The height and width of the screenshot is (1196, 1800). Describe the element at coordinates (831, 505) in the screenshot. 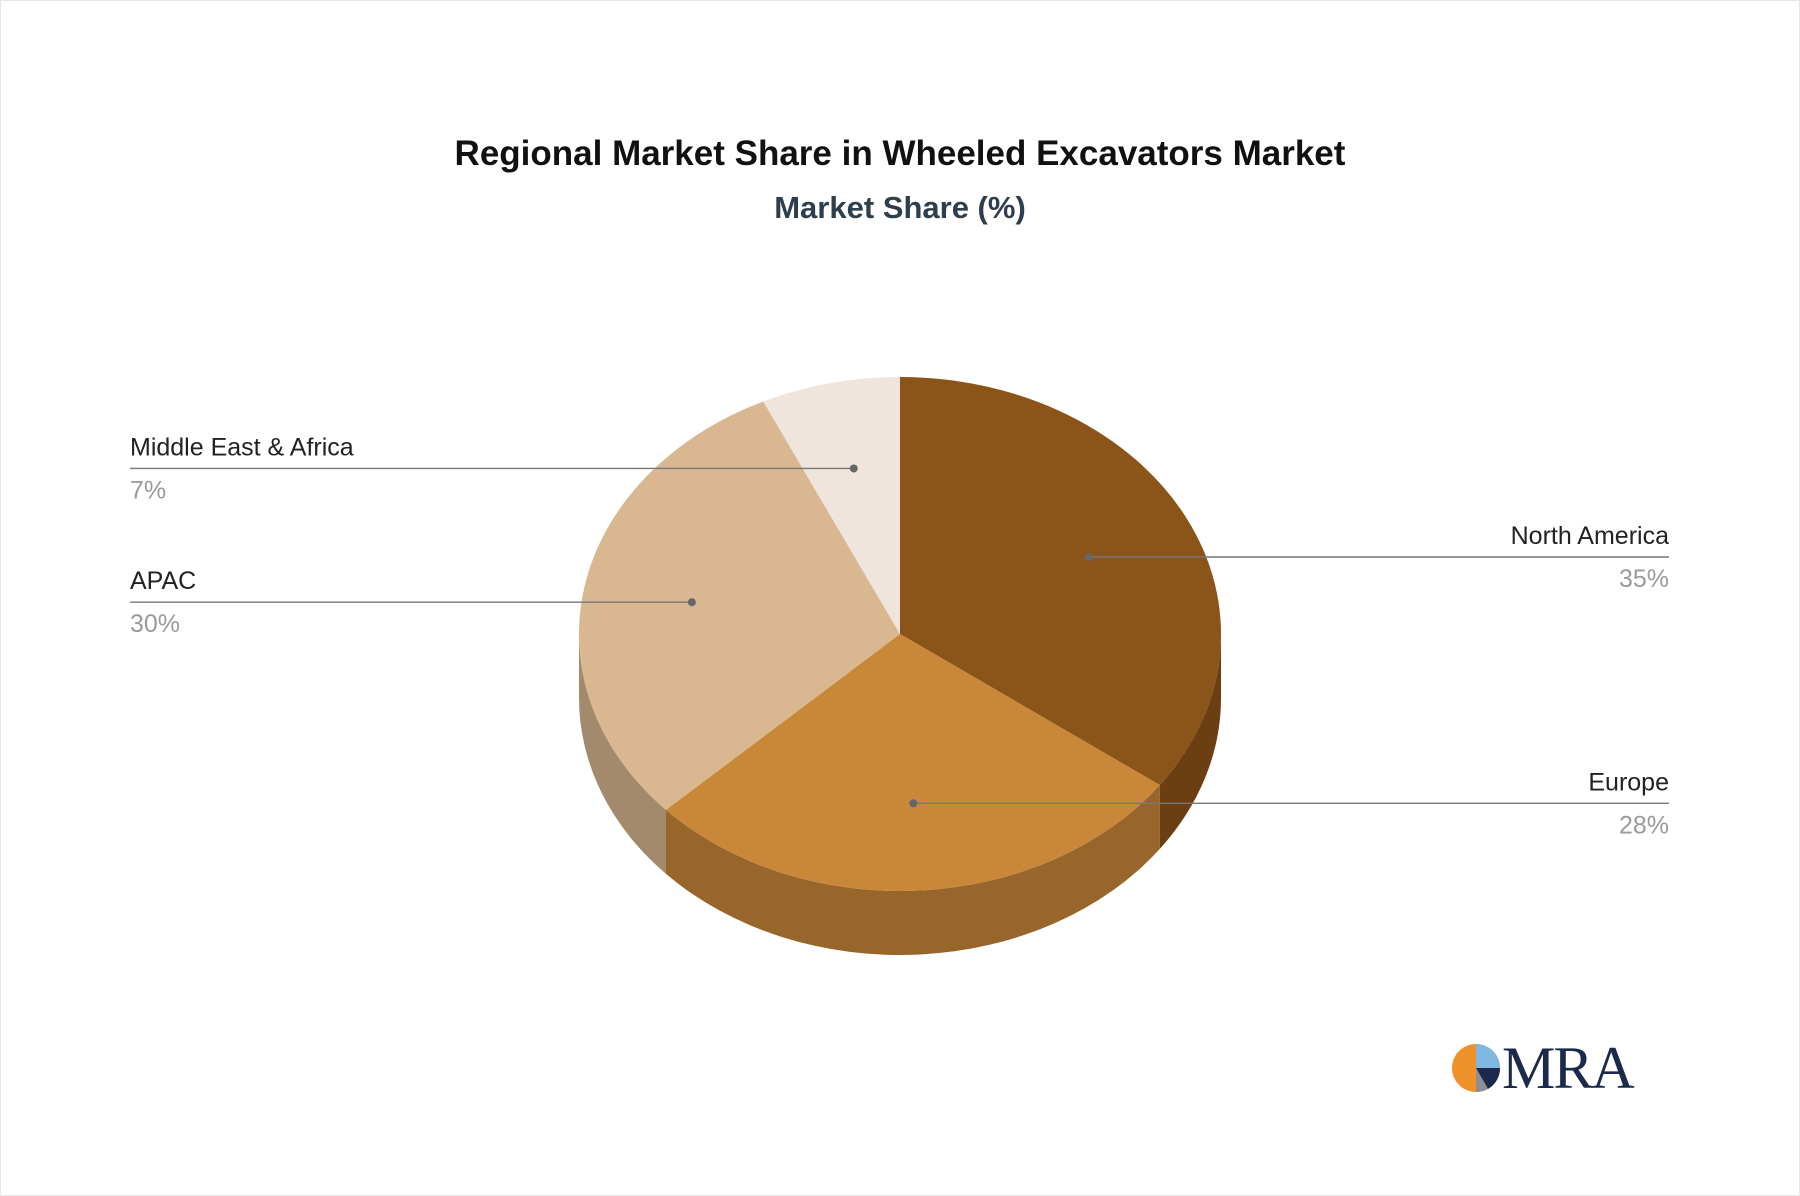

I see `pie-slice-middle-east-and-africa` at that location.